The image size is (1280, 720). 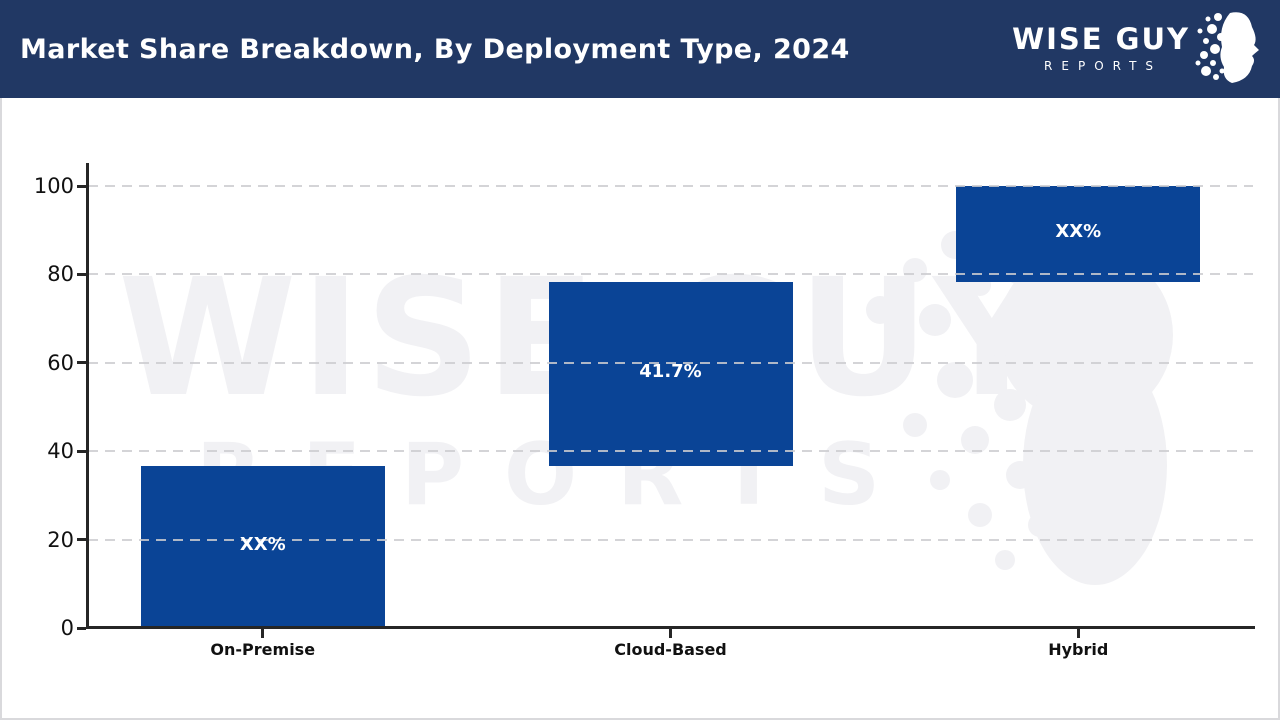 What do you see at coordinates (1078, 649) in the screenshot?
I see `category-label-hybrid: Hybrid` at bounding box center [1078, 649].